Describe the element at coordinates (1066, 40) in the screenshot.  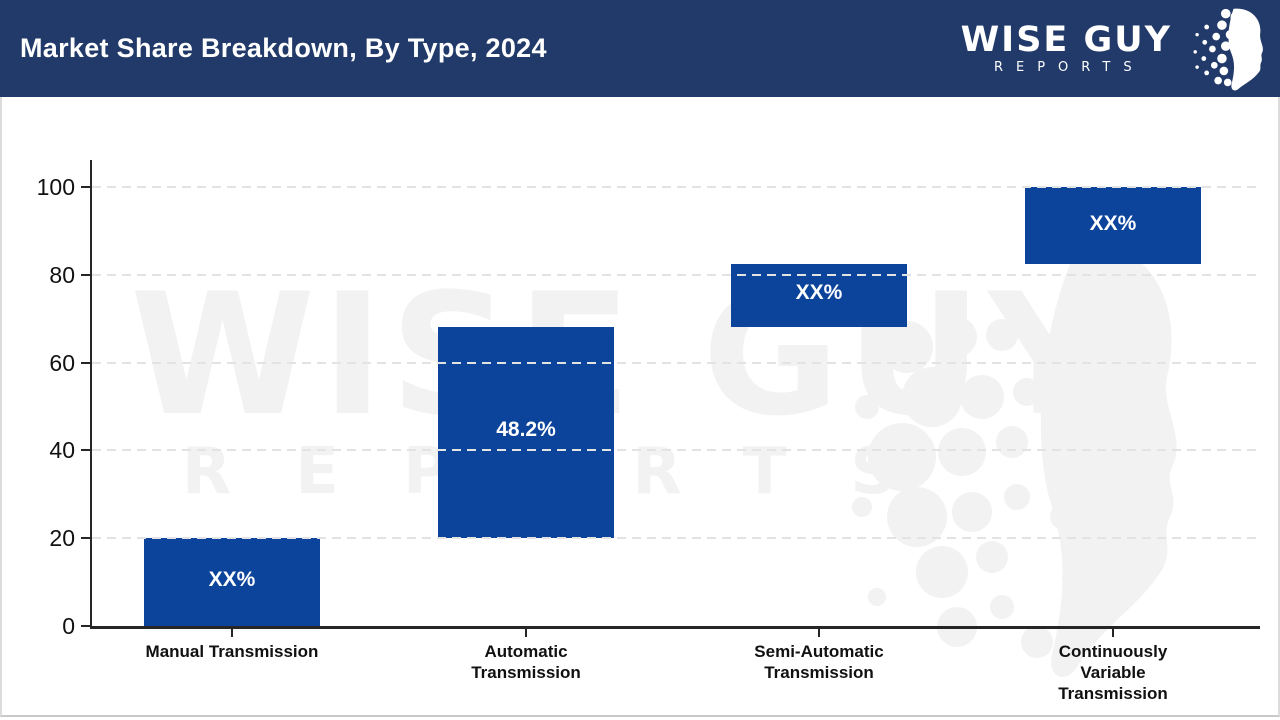
I see `logo-wordmark: WISE GUY` at that location.